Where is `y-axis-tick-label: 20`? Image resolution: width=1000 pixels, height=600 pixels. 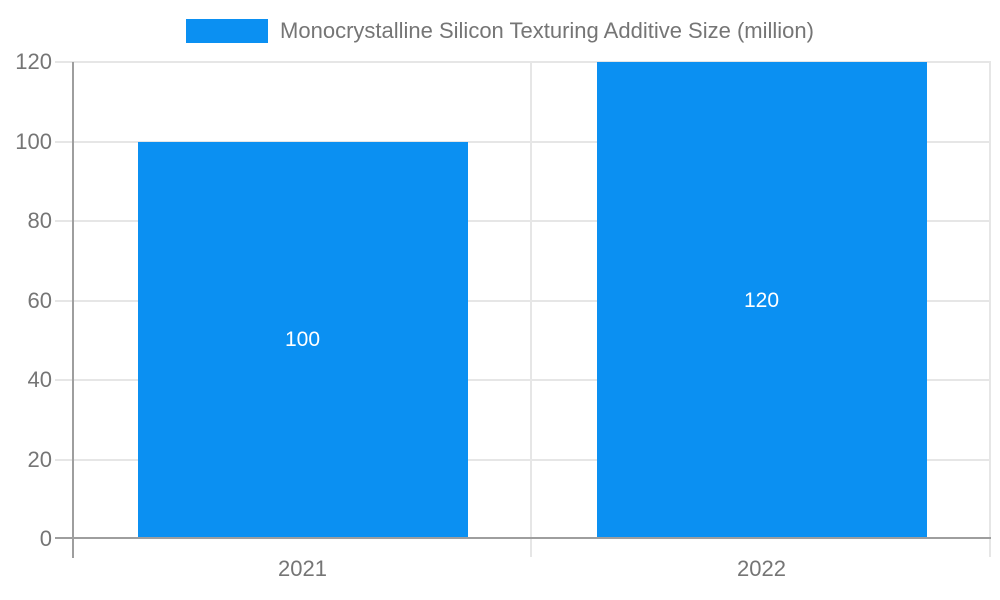 y-axis-tick-label: 20 is located at coordinates (39, 459).